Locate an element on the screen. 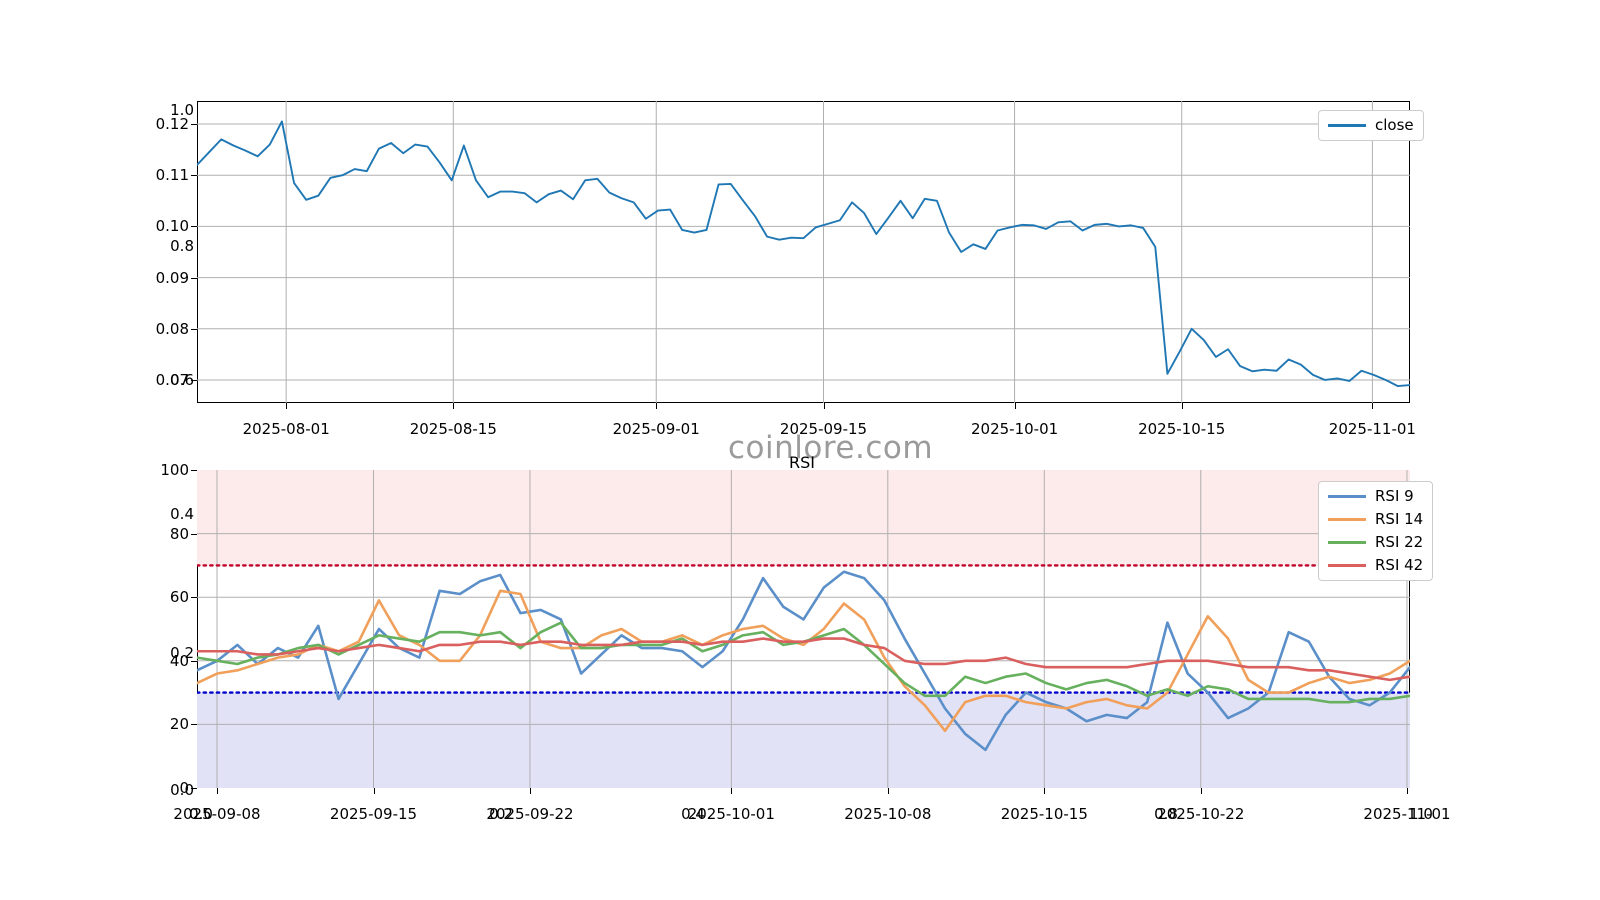 The height and width of the screenshot is (900, 1600). price-y-tick-label: 0.07 is located at coordinates (172, 380).